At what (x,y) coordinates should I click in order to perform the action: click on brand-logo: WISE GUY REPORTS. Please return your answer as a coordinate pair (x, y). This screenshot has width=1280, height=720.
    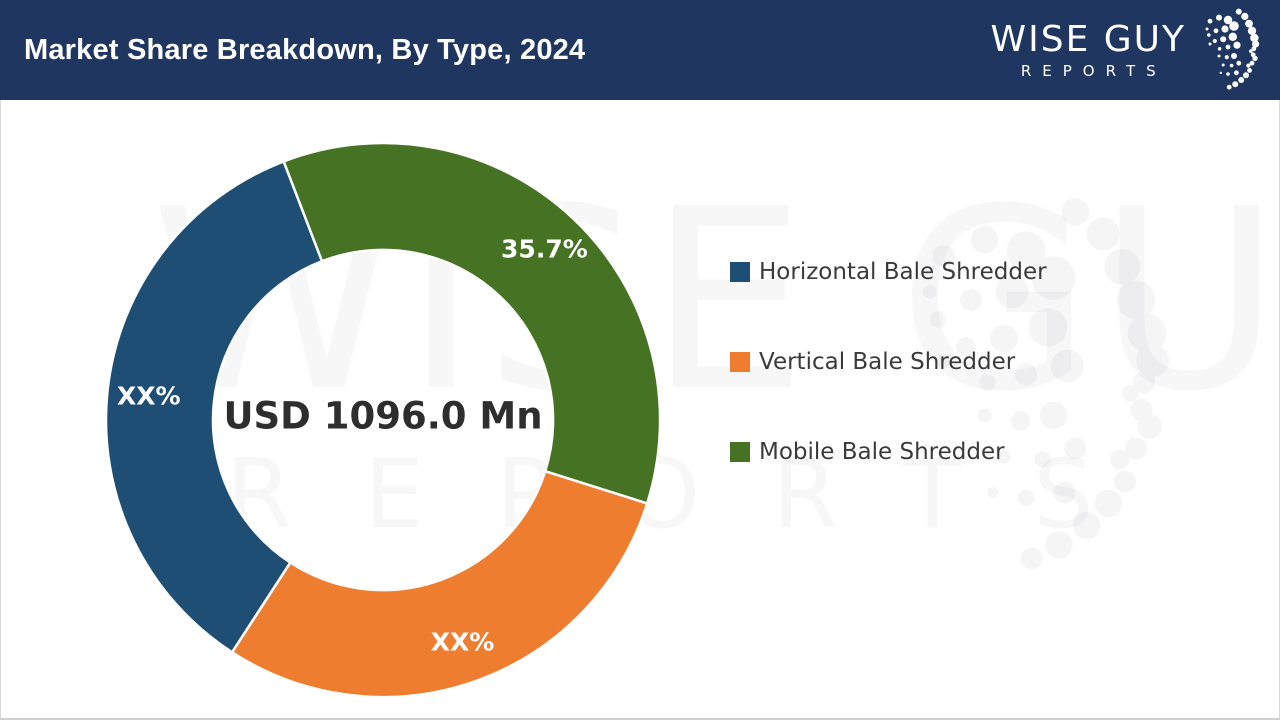
    Looking at the image, I should click on (1128, 50).